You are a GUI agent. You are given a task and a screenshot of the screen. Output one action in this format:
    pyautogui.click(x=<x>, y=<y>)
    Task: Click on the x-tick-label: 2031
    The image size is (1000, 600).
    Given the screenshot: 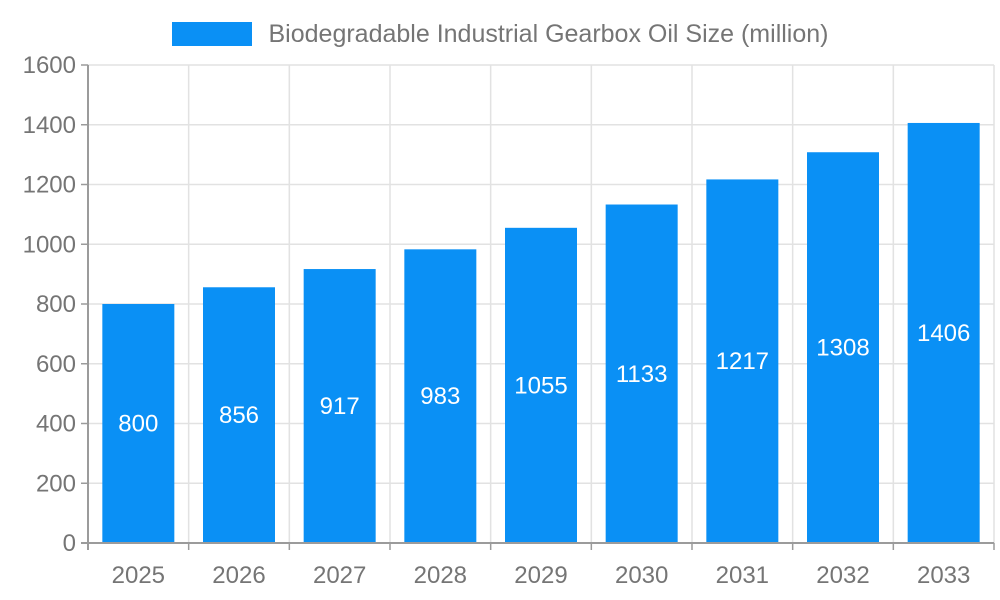 What is the action you would take?
    pyautogui.click(x=742, y=575)
    